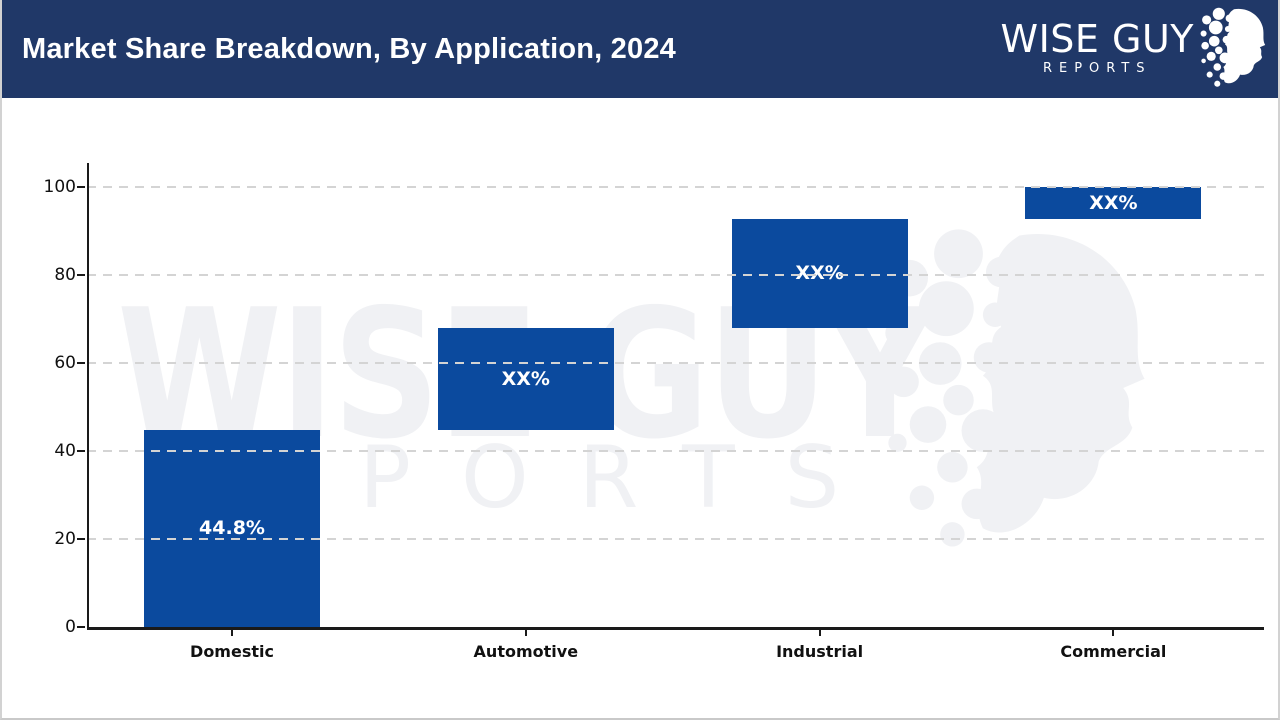 This screenshot has width=1280, height=720. I want to click on x-tick-label: Domestic, so click(232, 651).